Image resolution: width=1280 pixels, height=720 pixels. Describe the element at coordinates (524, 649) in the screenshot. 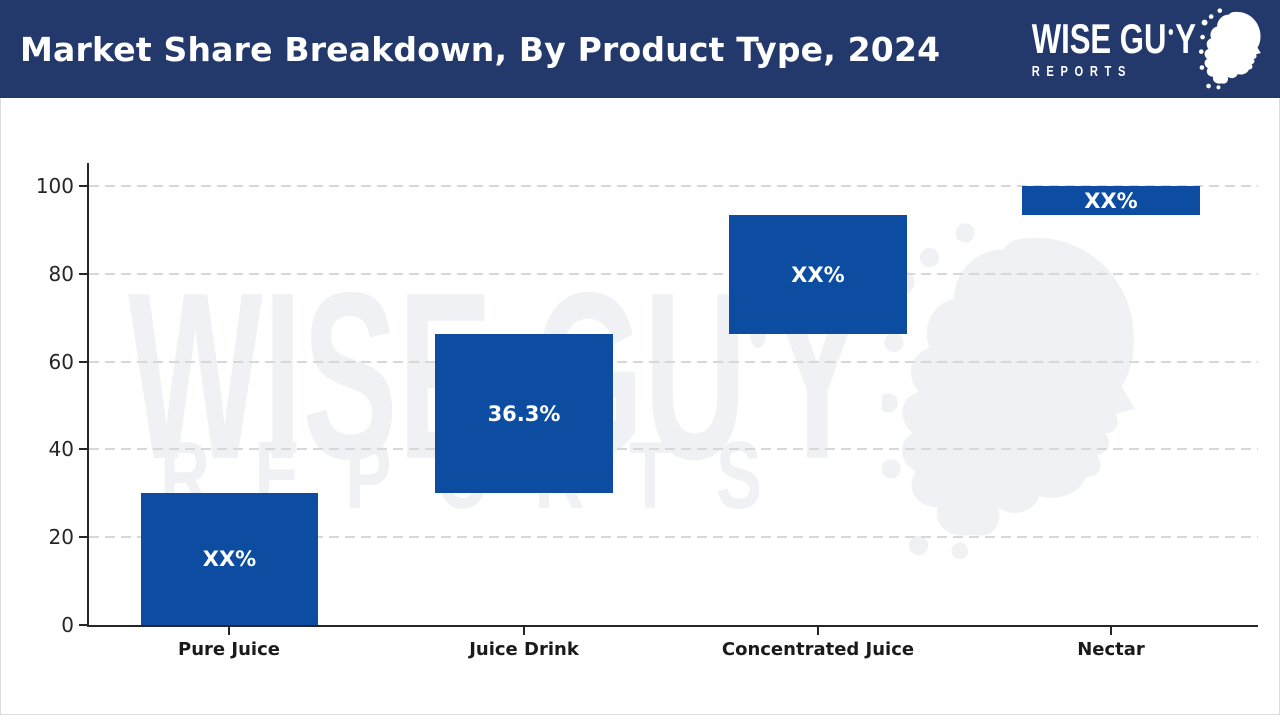

I see `x-category-label: Juice Drink` at that location.